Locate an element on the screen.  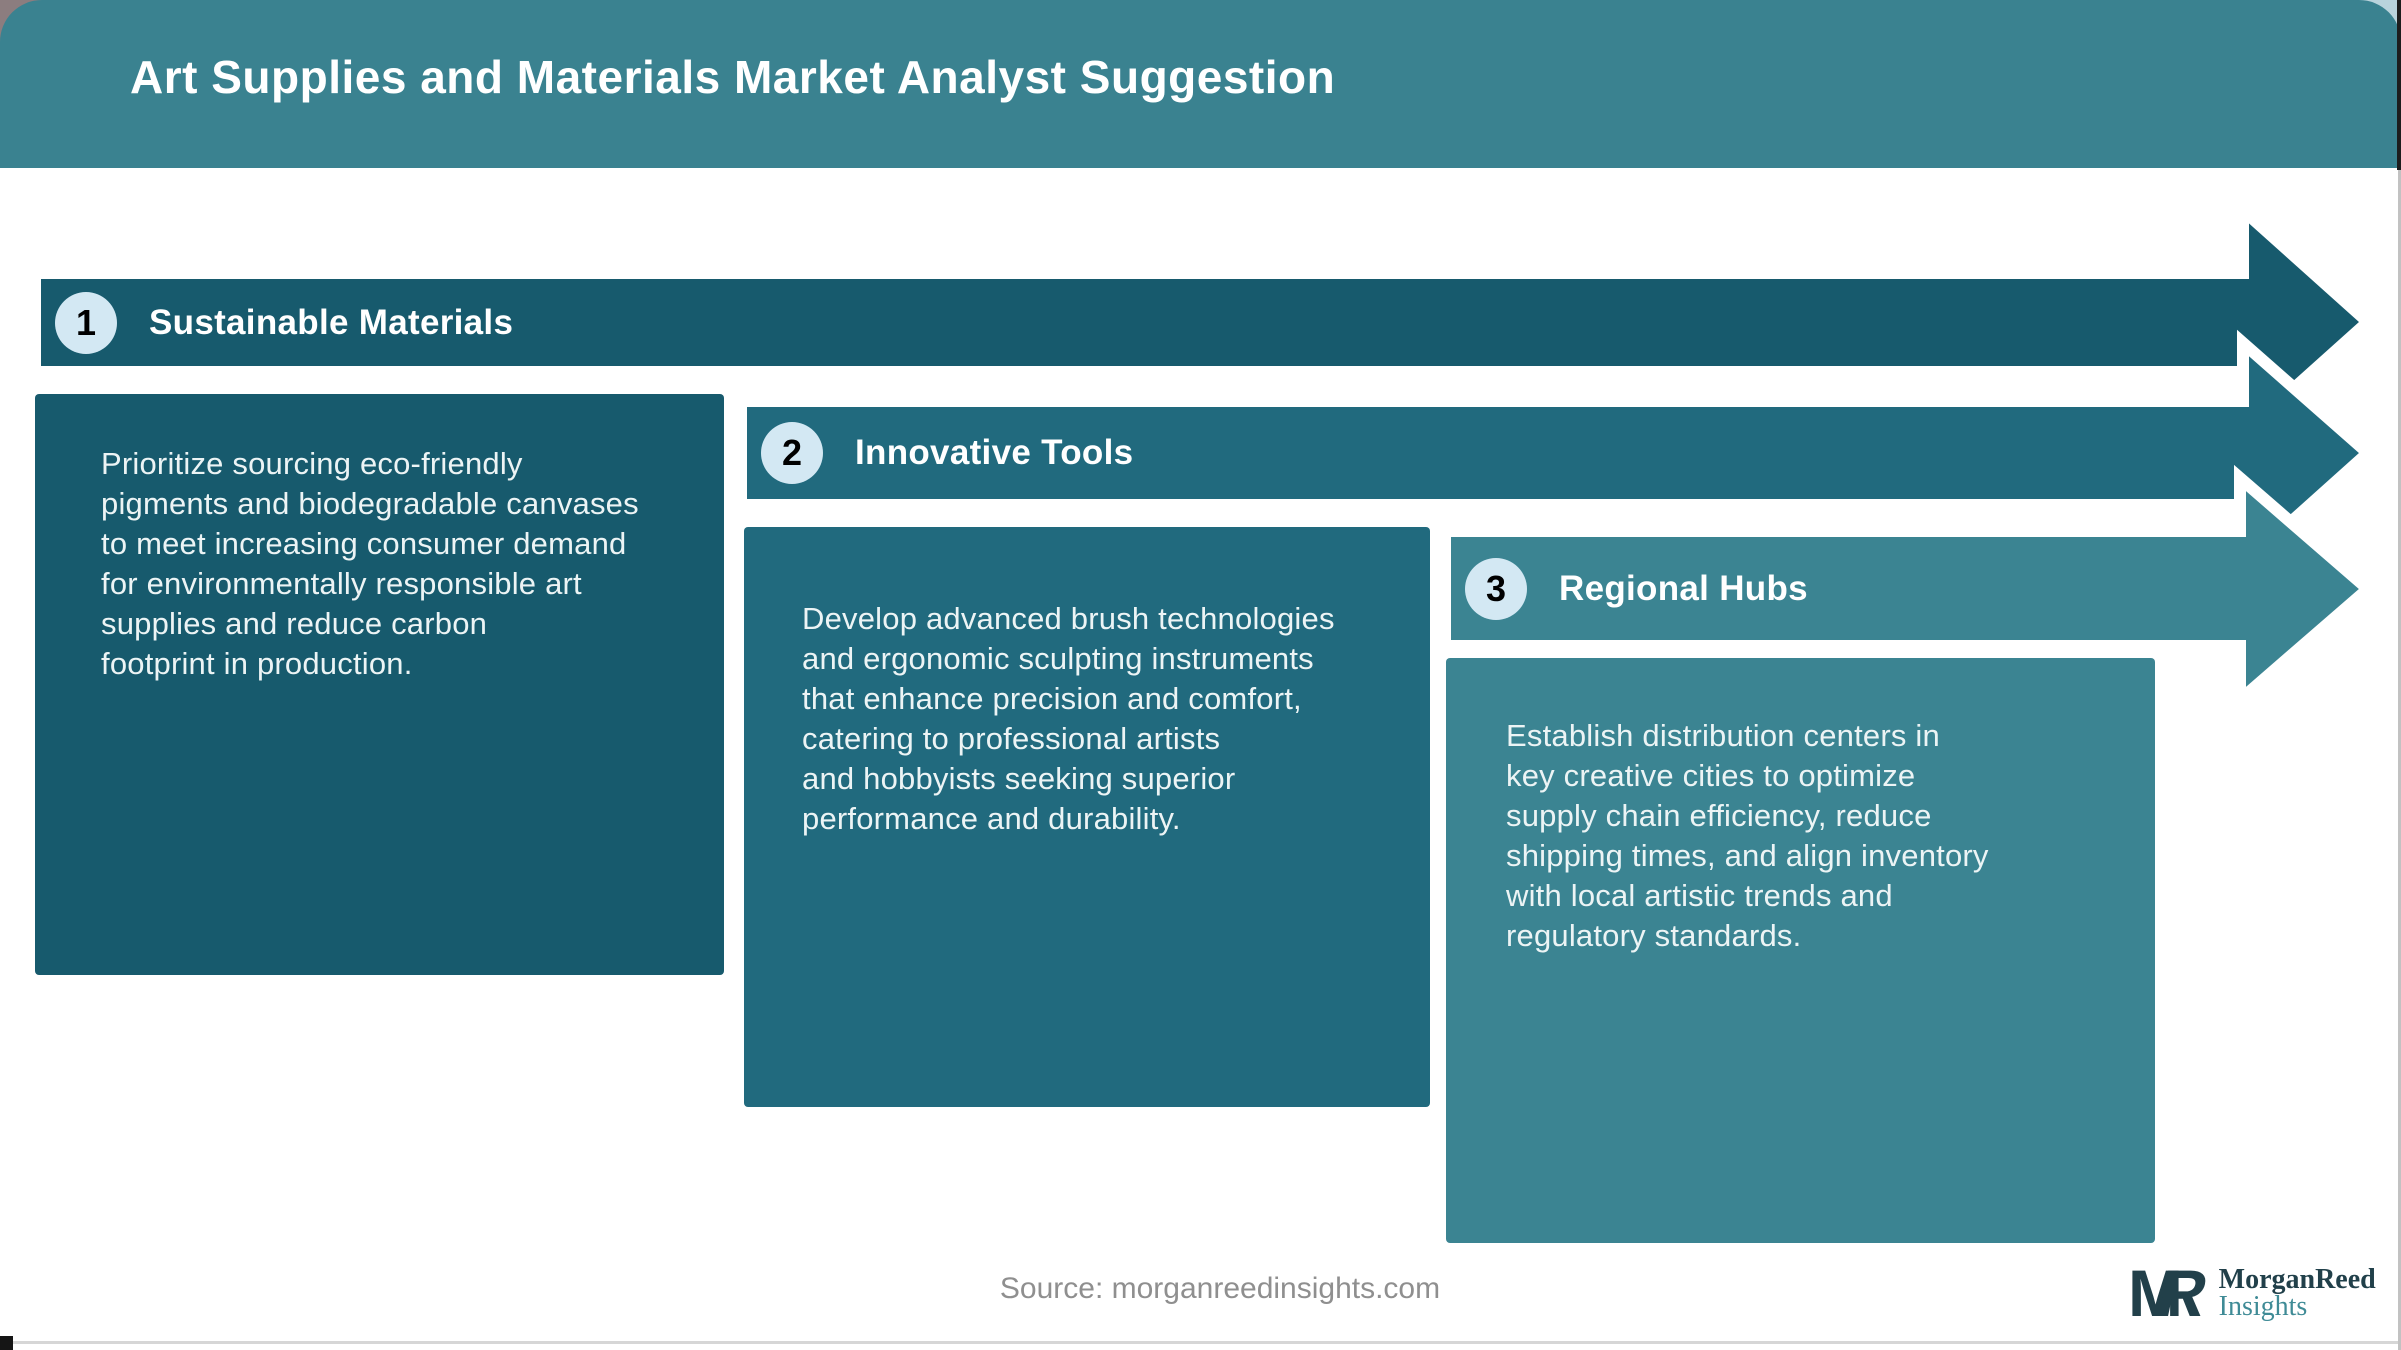
step-1-description-line: to meet increasing consumer demand is located at coordinates (364, 543).